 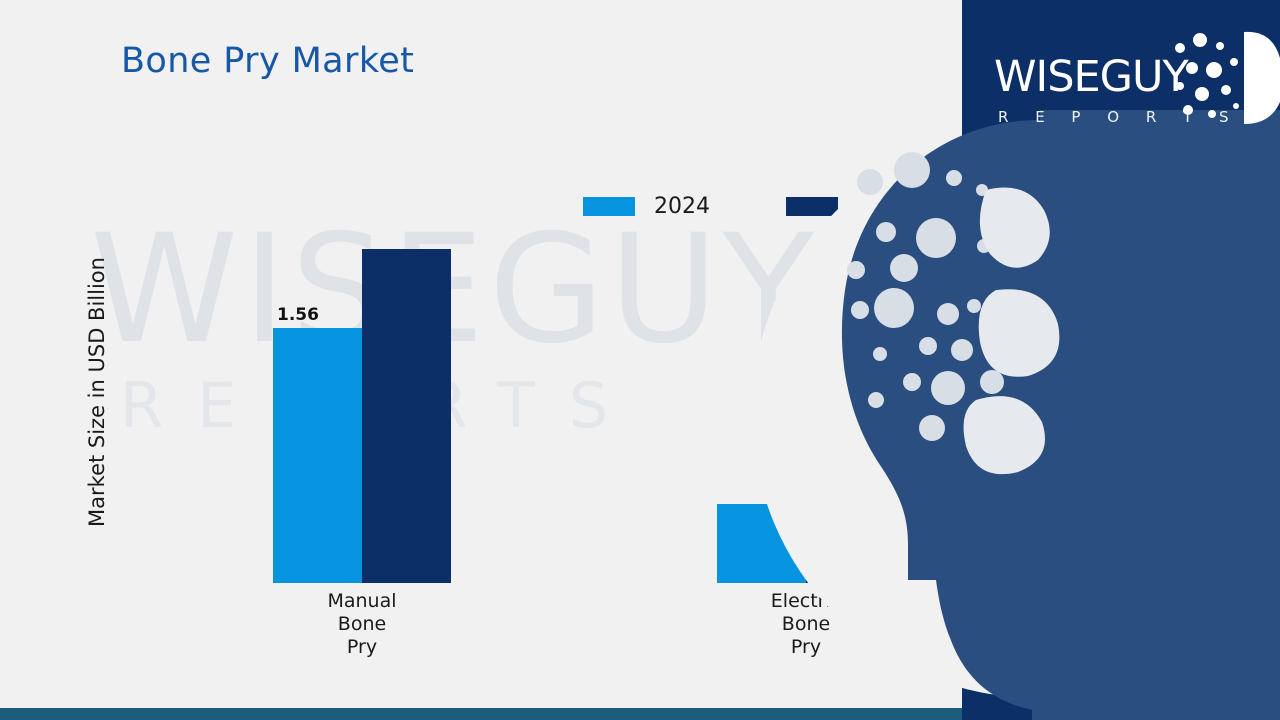 What do you see at coordinates (953, 313) in the screenshot?
I see `dot-cluster-decoration` at bounding box center [953, 313].